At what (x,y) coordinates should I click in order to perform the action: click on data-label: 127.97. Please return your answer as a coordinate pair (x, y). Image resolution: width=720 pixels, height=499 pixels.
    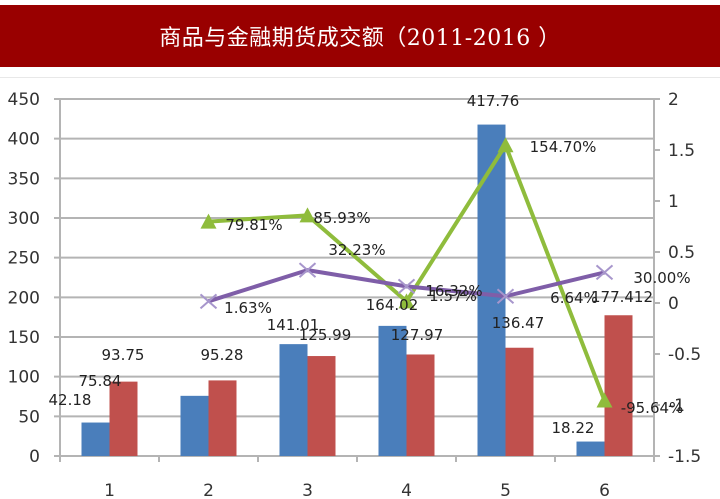
    Looking at the image, I should click on (417, 335).